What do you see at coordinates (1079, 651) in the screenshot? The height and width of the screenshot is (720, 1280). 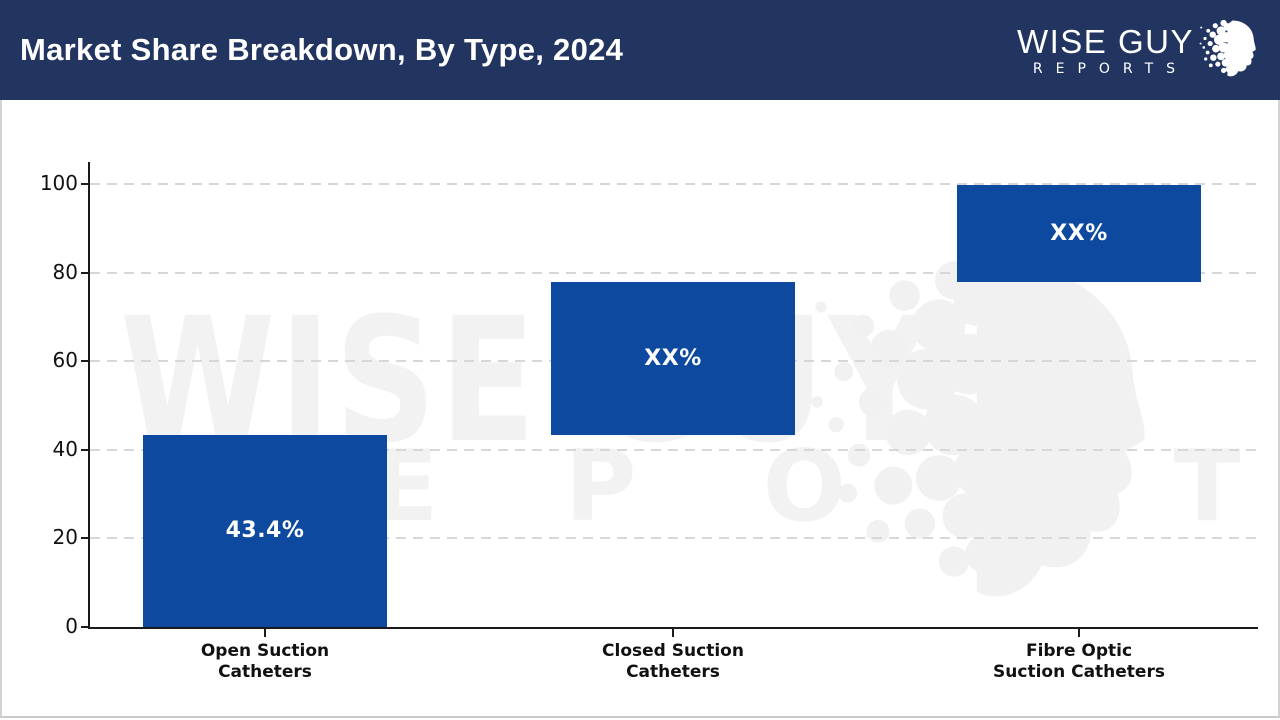 I see `category-label-line: Fibre Optic` at bounding box center [1079, 651].